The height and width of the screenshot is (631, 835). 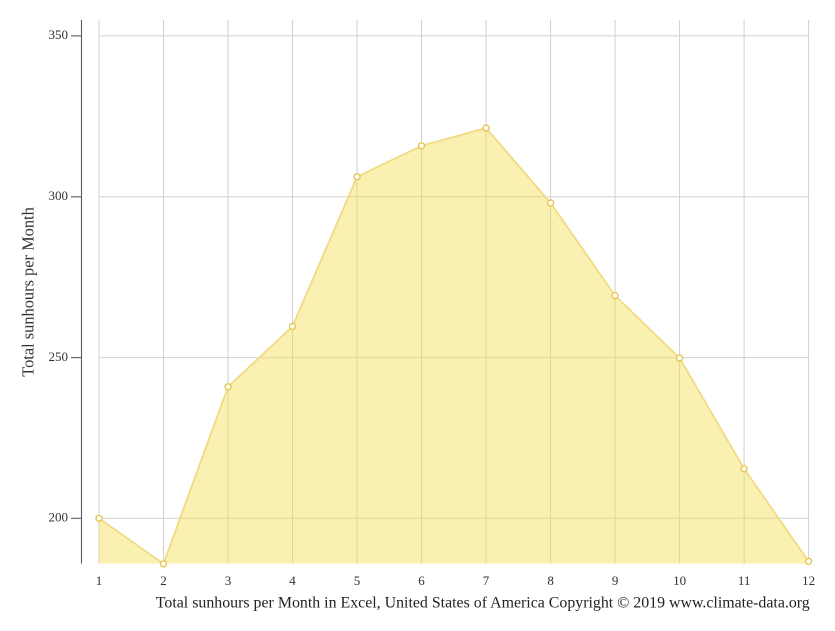 I want to click on svg-text: 200, so click(x=59, y=517).